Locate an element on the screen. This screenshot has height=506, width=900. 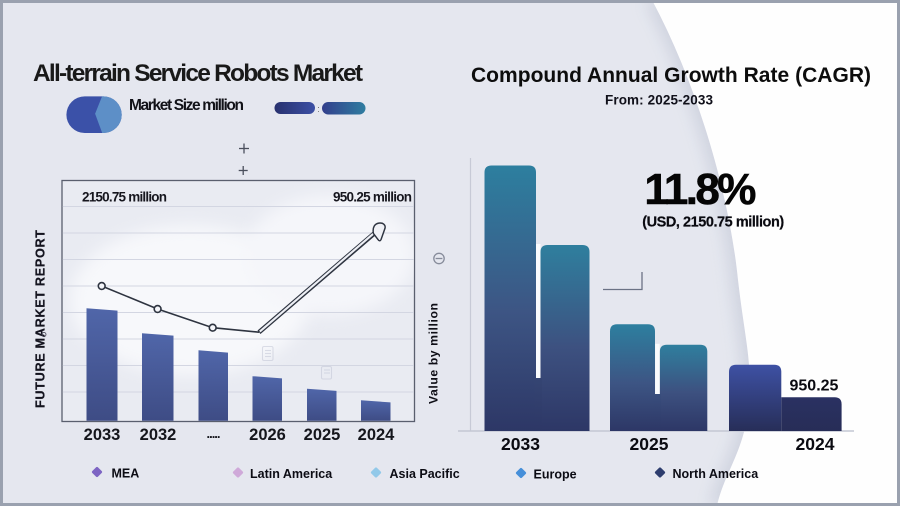
svg-text: MEA is located at coordinates (126, 474).